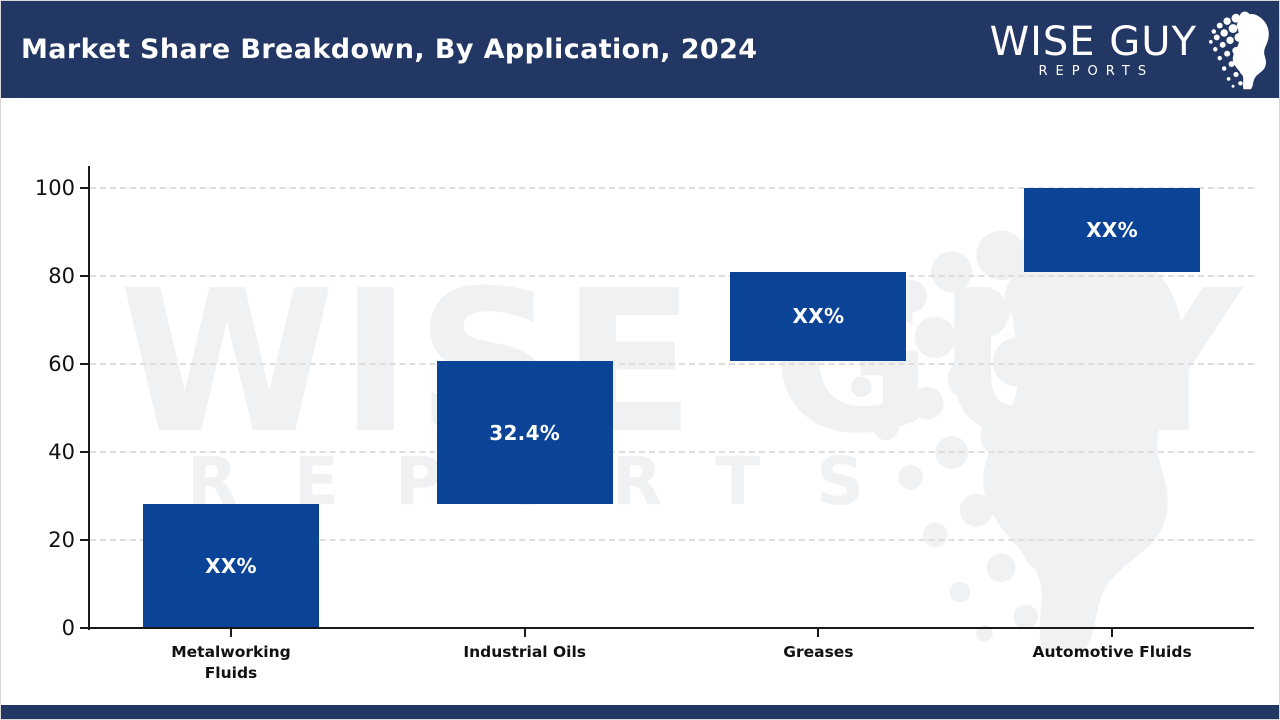 This screenshot has width=1280, height=720. What do you see at coordinates (640, 712) in the screenshot?
I see `footer-bar` at bounding box center [640, 712].